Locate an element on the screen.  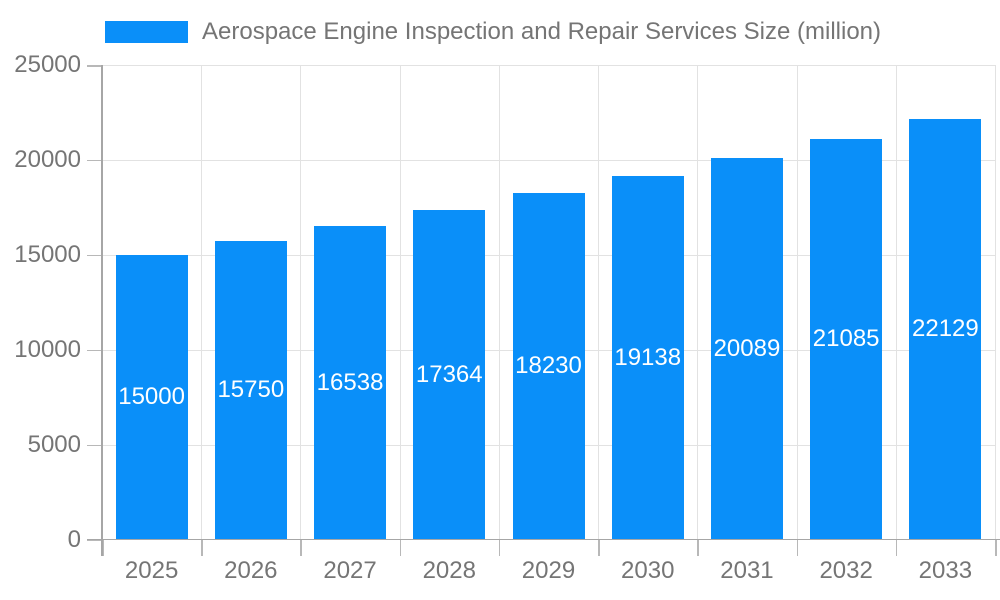
y-tick-label: 20000 is located at coordinates (47, 159).